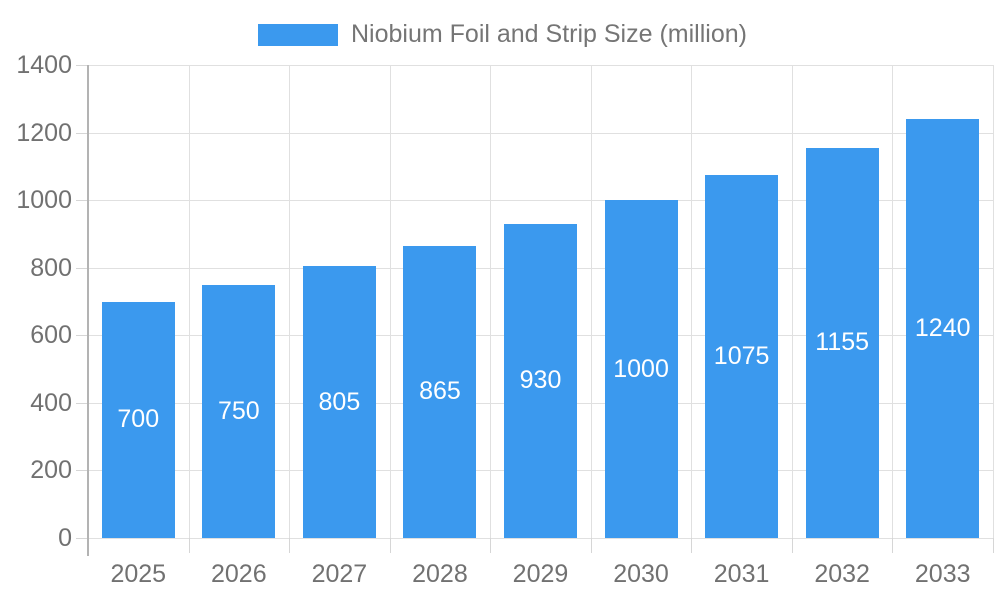 The height and width of the screenshot is (600, 1000). I want to click on x-tick-label: 2028, so click(440, 574).